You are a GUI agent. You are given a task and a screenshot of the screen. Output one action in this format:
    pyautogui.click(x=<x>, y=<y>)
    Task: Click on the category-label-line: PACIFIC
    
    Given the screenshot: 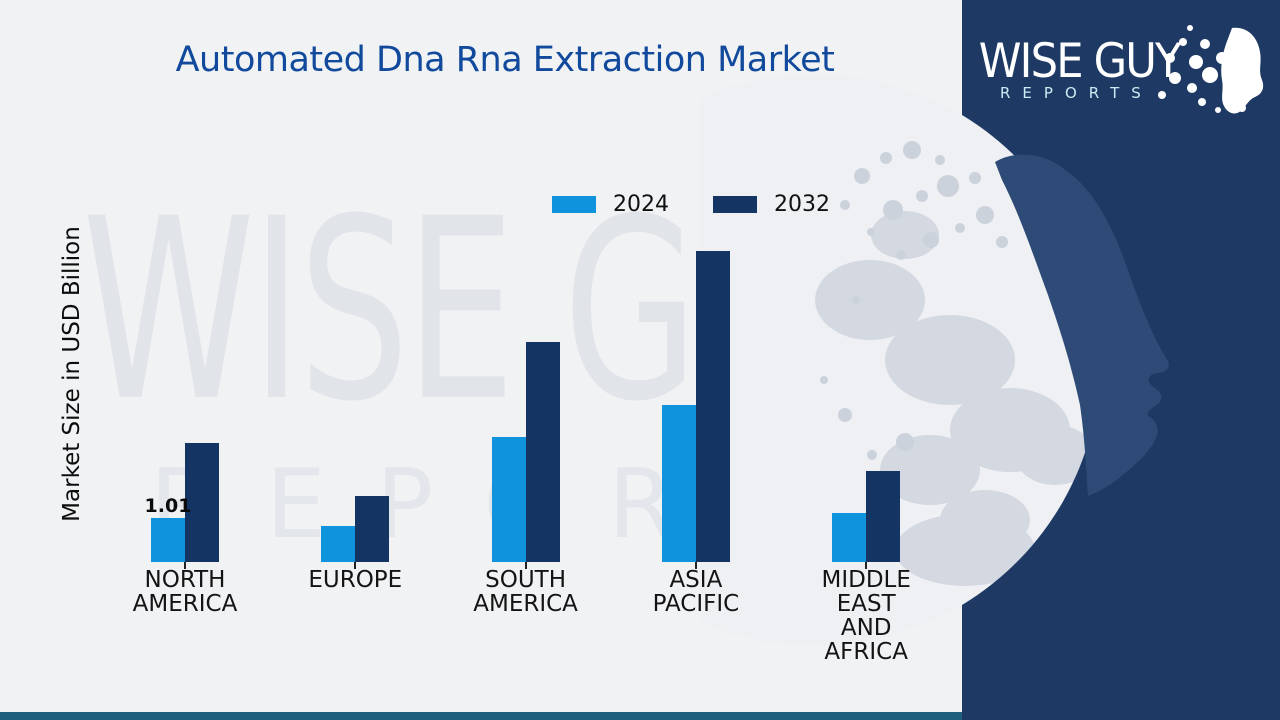 What is the action you would take?
    pyautogui.click(x=696, y=604)
    